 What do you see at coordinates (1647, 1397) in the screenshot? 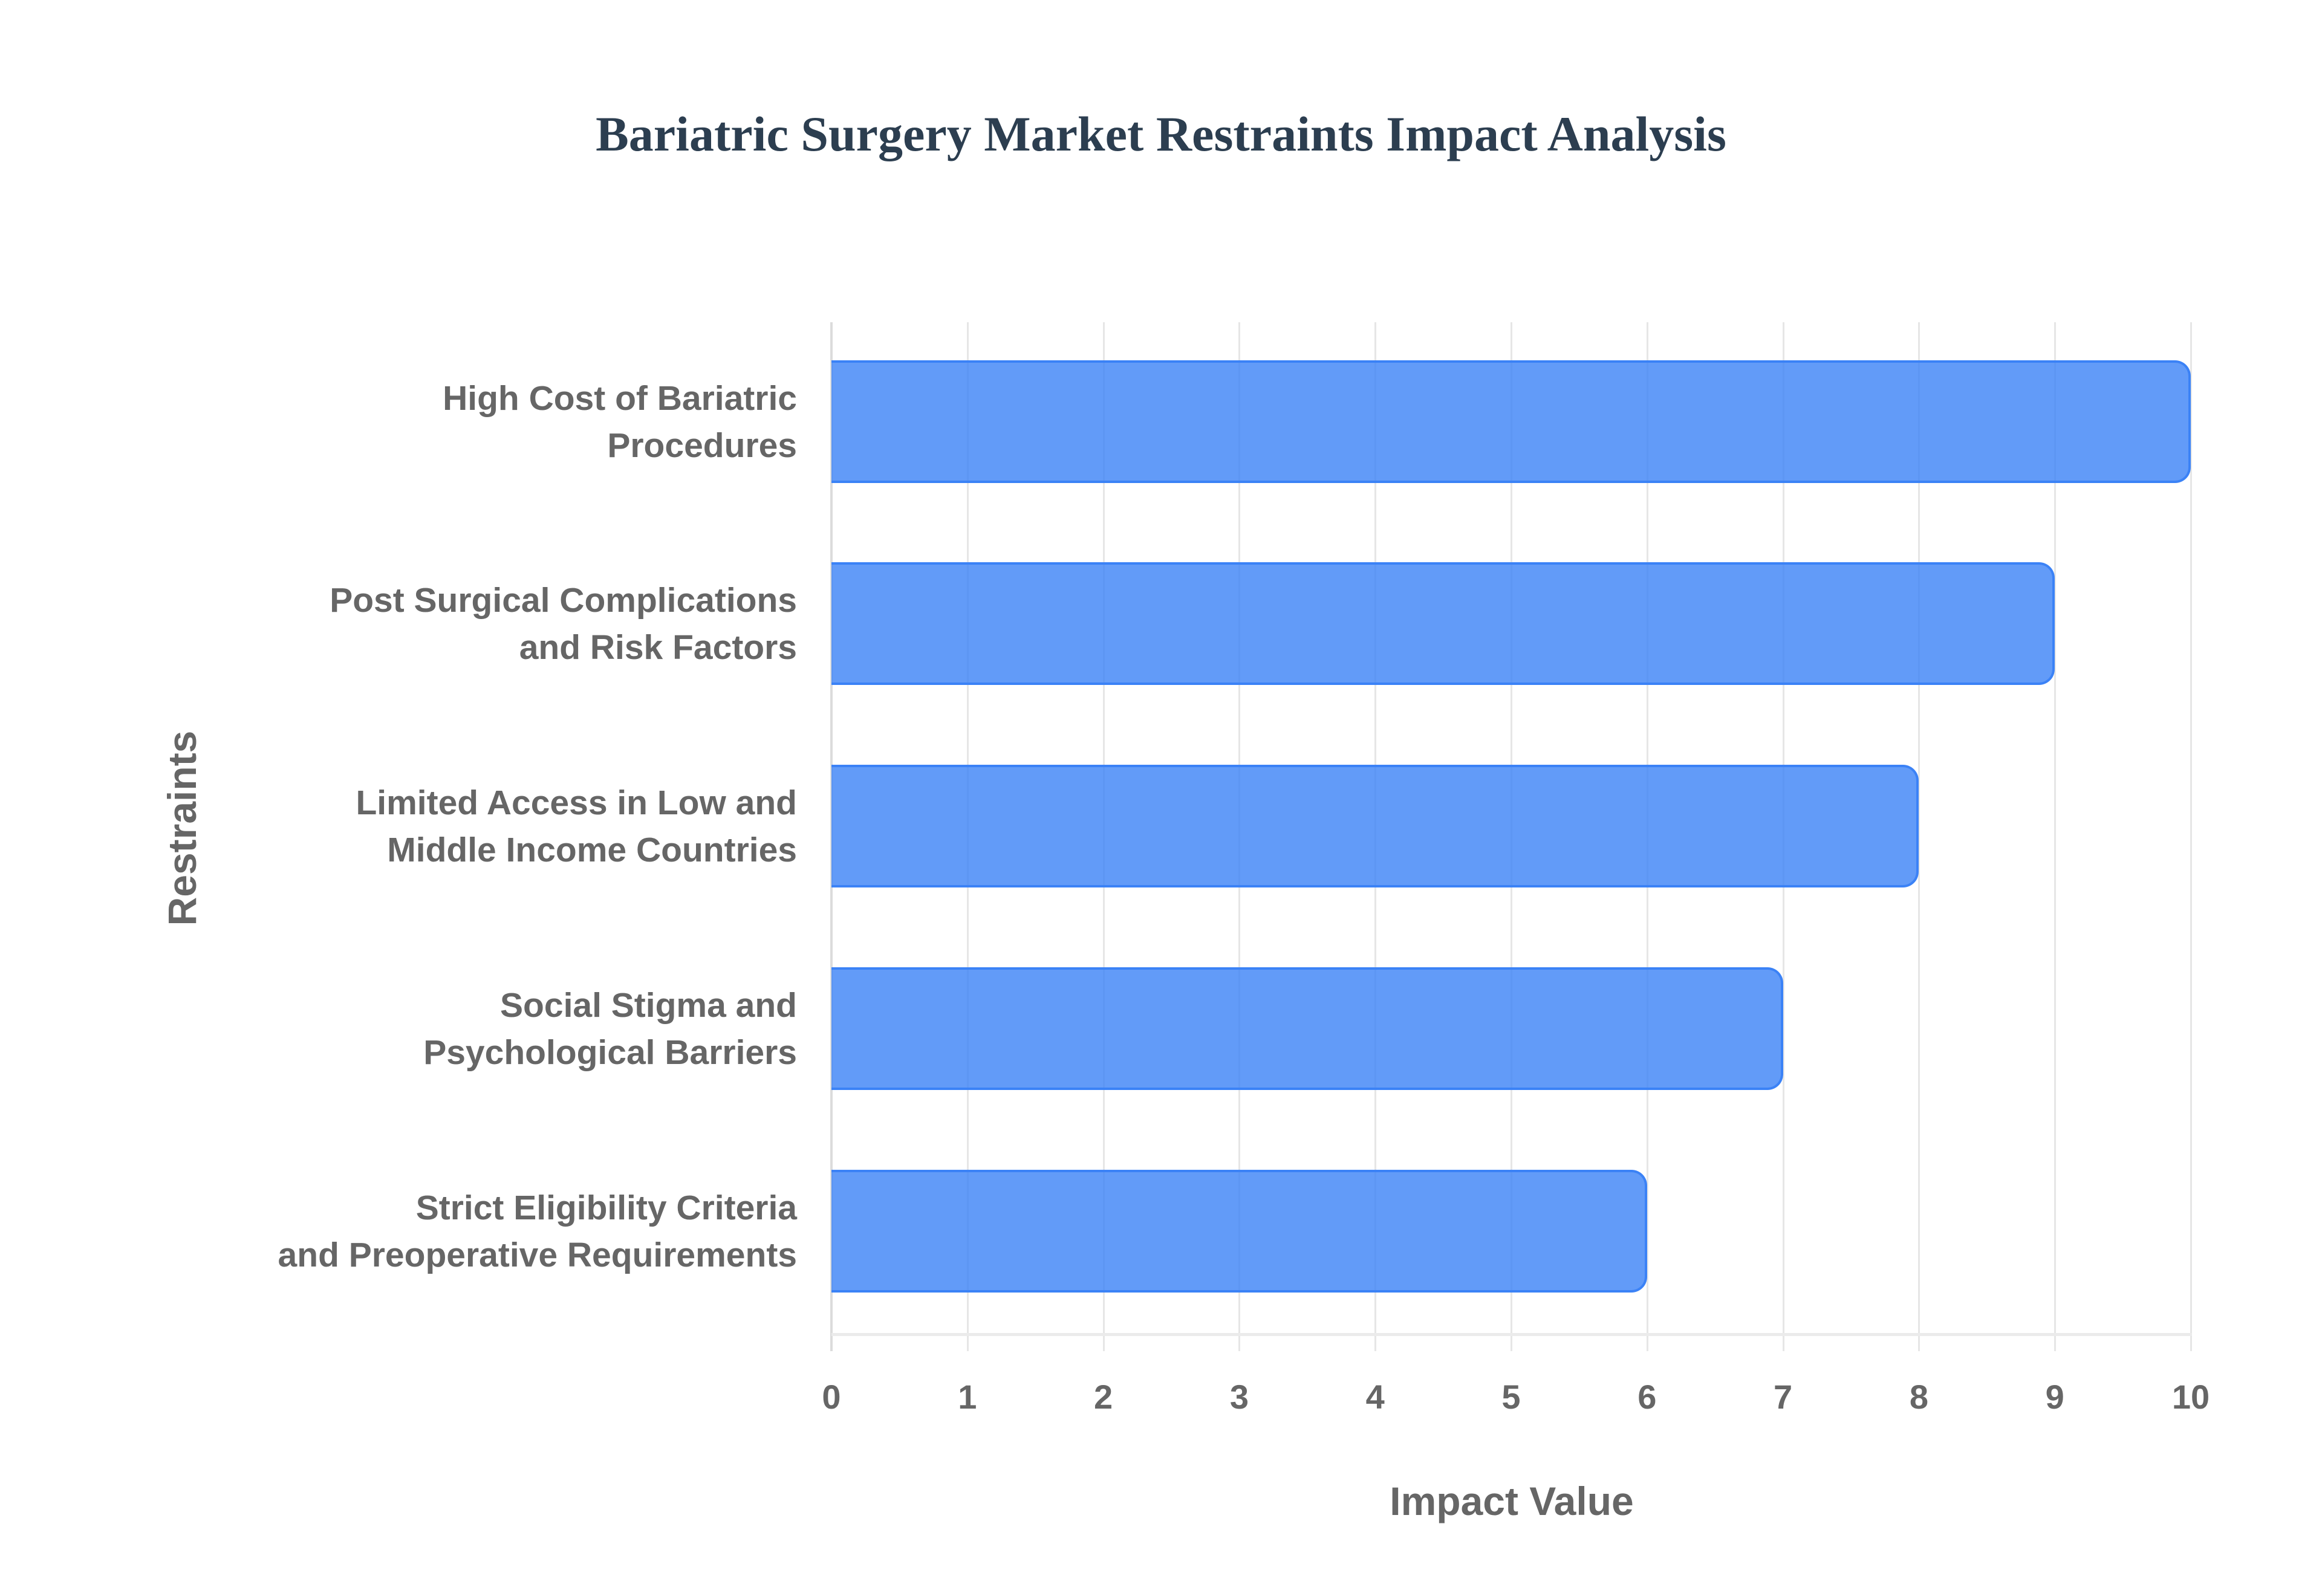
I see `x-tick-label: 6` at bounding box center [1647, 1397].